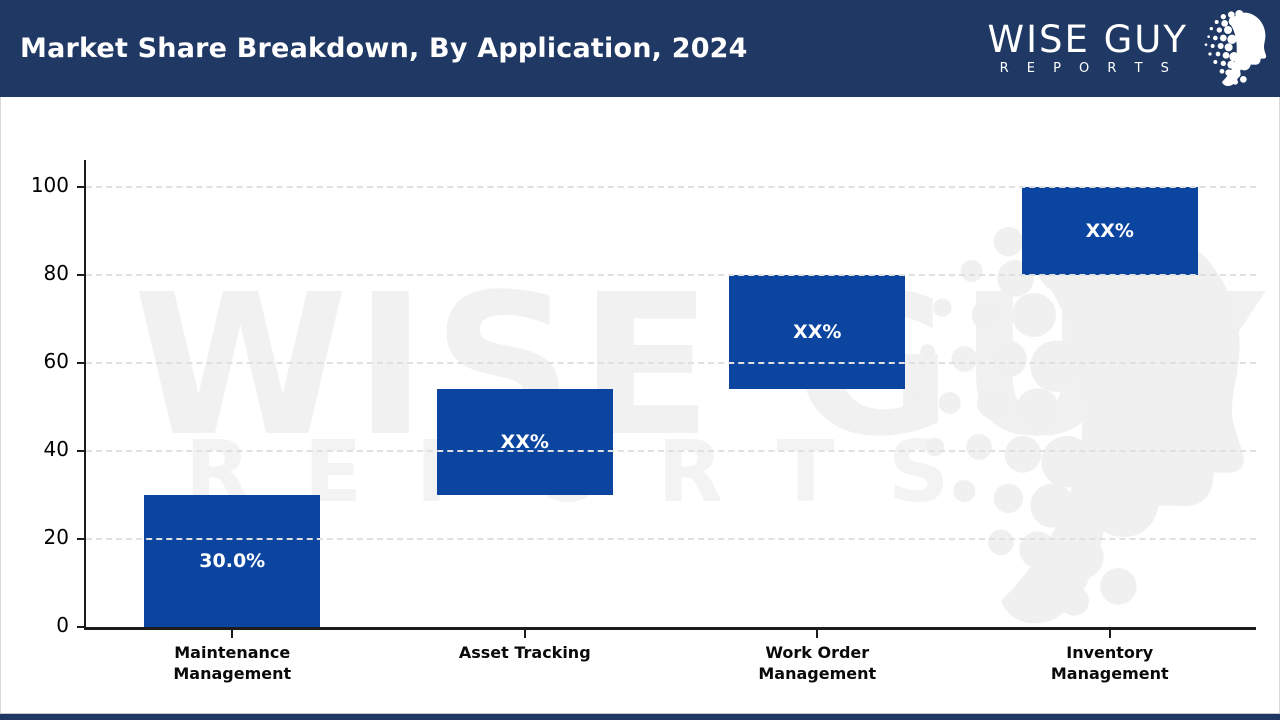 This screenshot has width=1280, height=720. What do you see at coordinates (1109, 663) in the screenshot?
I see `x-category-label: Inventory Management` at bounding box center [1109, 663].